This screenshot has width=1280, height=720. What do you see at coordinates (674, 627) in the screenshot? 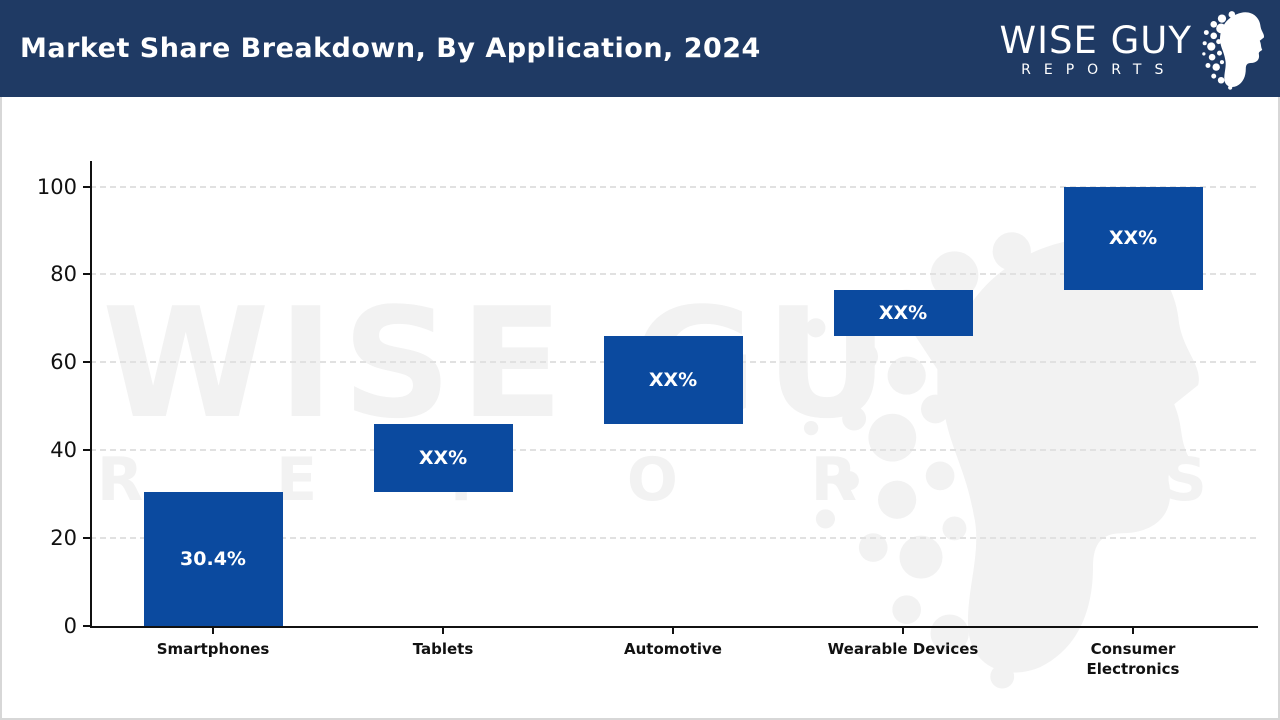
I see `x-axis-line` at bounding box center [674, 627].